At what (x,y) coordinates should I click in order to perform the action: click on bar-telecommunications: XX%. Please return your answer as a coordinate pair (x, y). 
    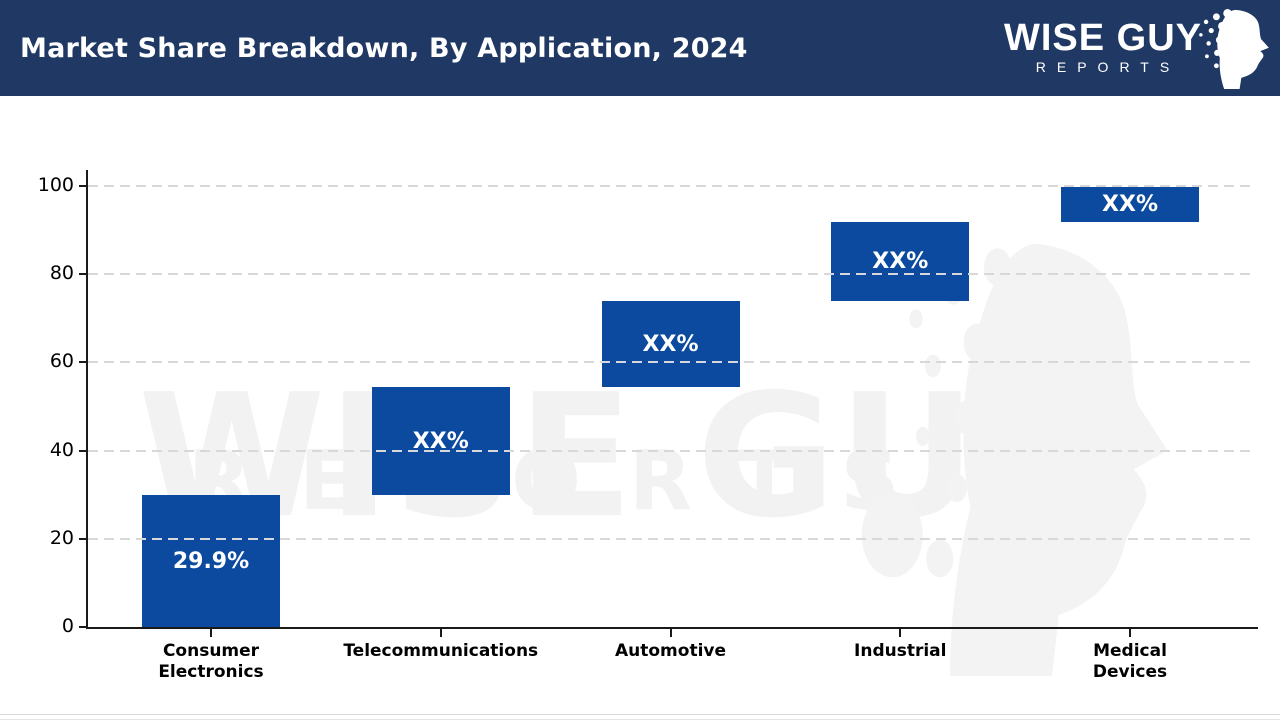
    Looking at the image, I should click on (440, 441).